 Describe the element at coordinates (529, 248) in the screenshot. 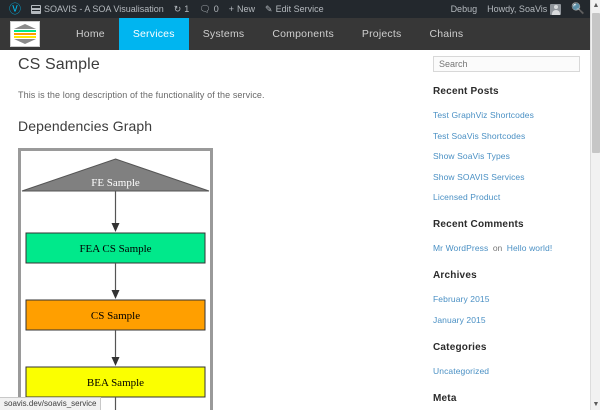

I see `comment-post-link: Hello world!` at that location.